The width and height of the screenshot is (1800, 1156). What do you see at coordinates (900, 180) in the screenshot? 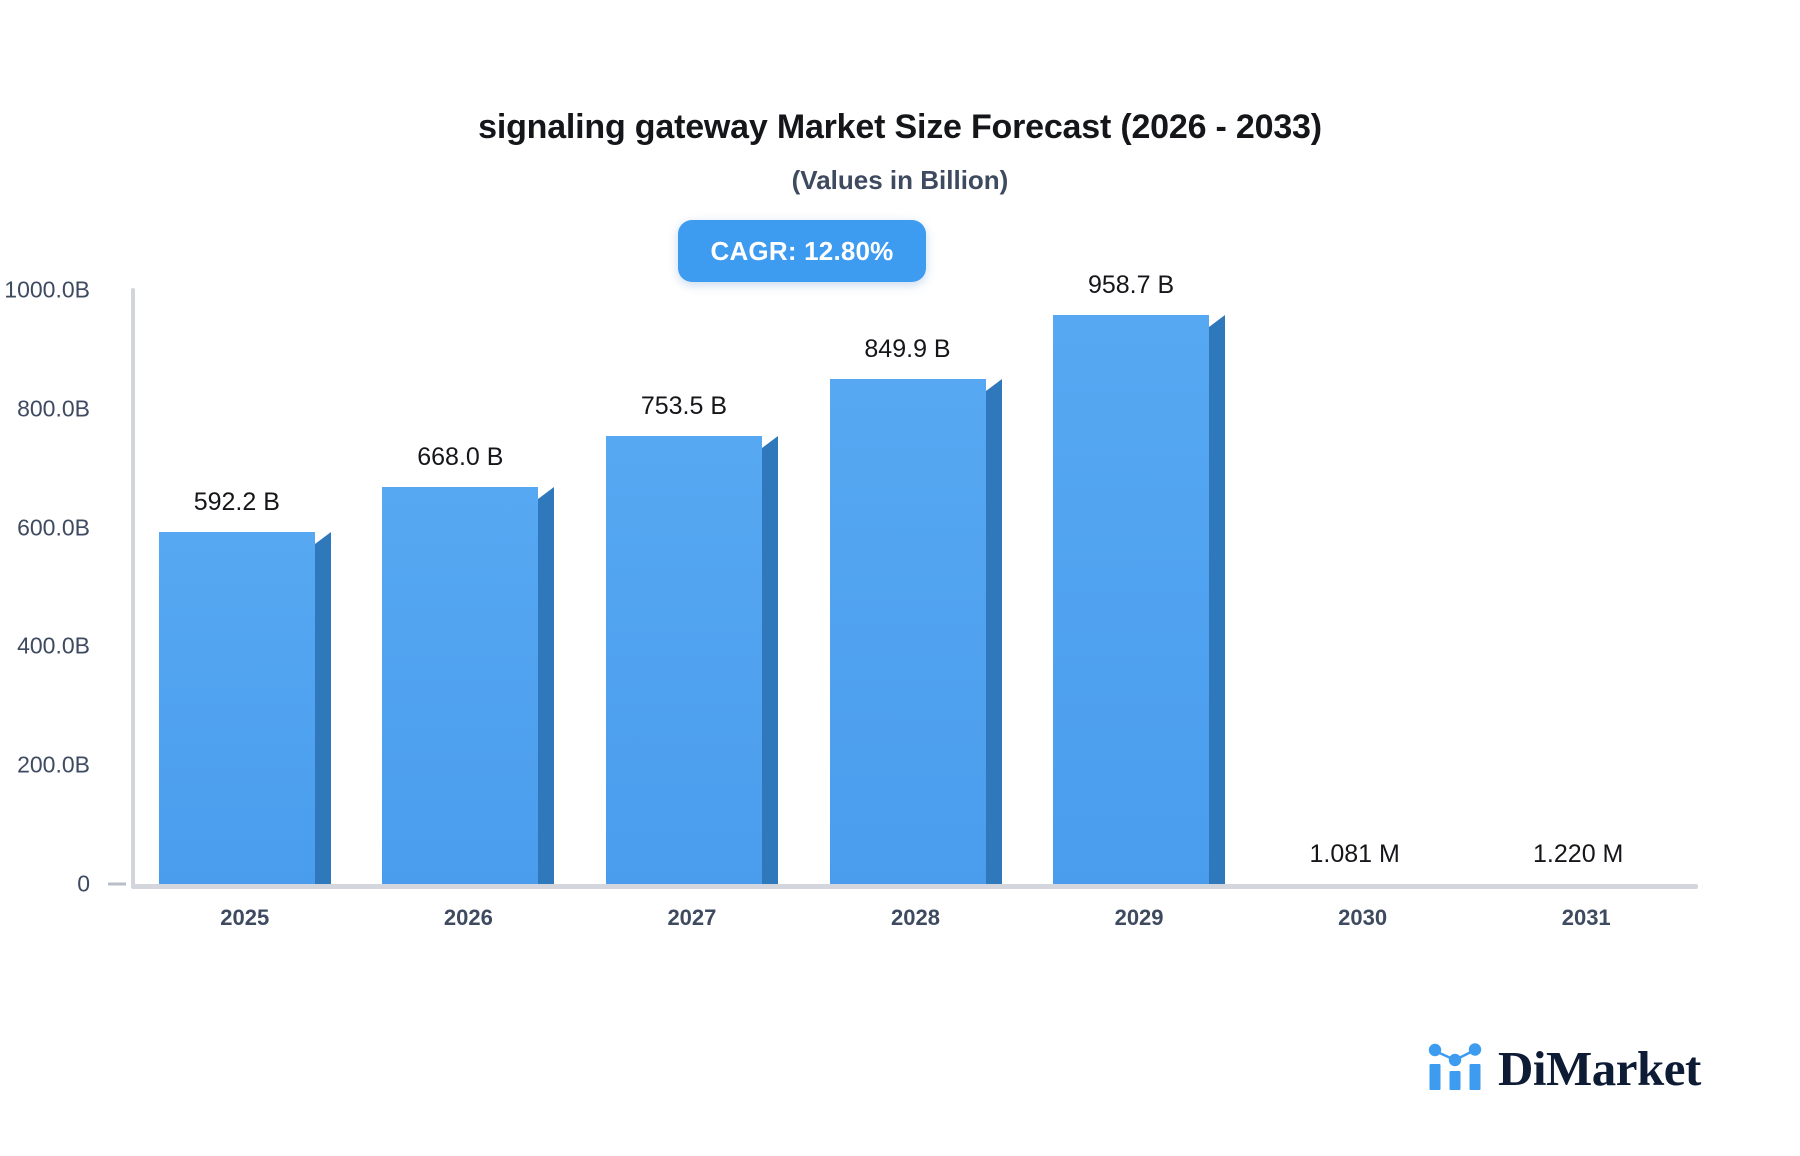
I see `chart-subtitle: (Values in Billion)` at bounding box center [900, 180].